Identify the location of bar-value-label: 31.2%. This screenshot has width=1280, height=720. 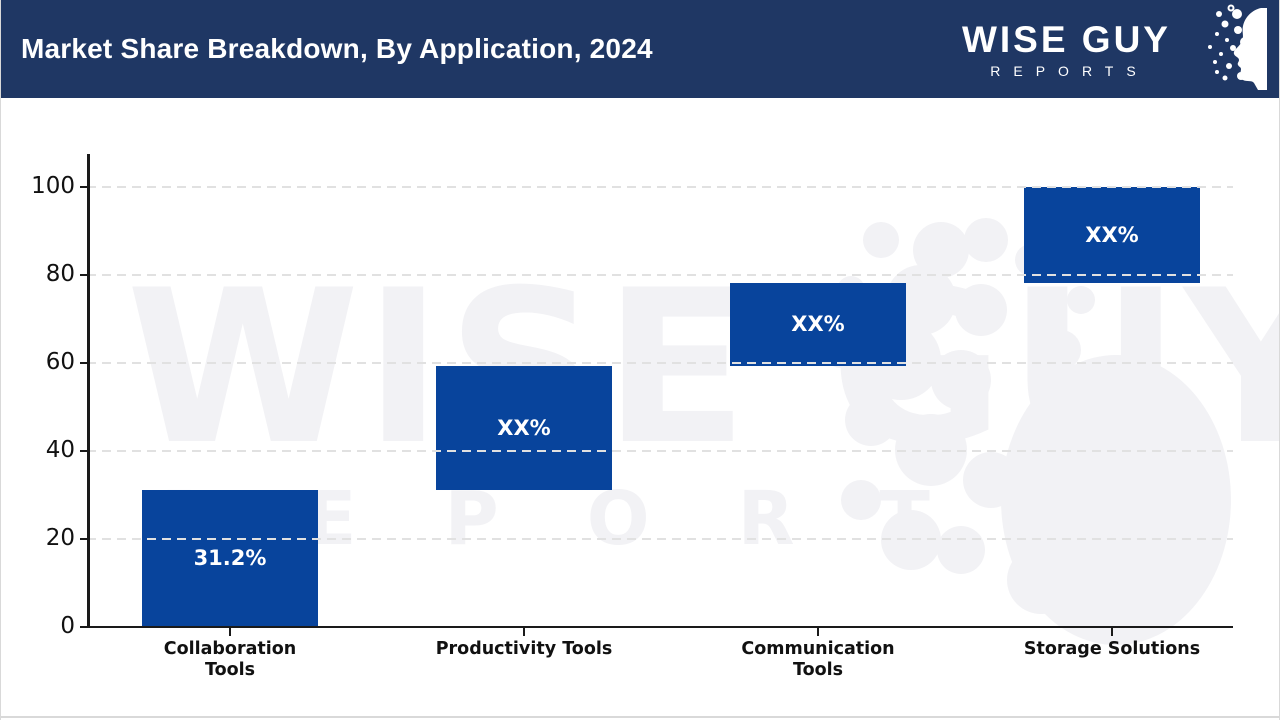
(230, 558).